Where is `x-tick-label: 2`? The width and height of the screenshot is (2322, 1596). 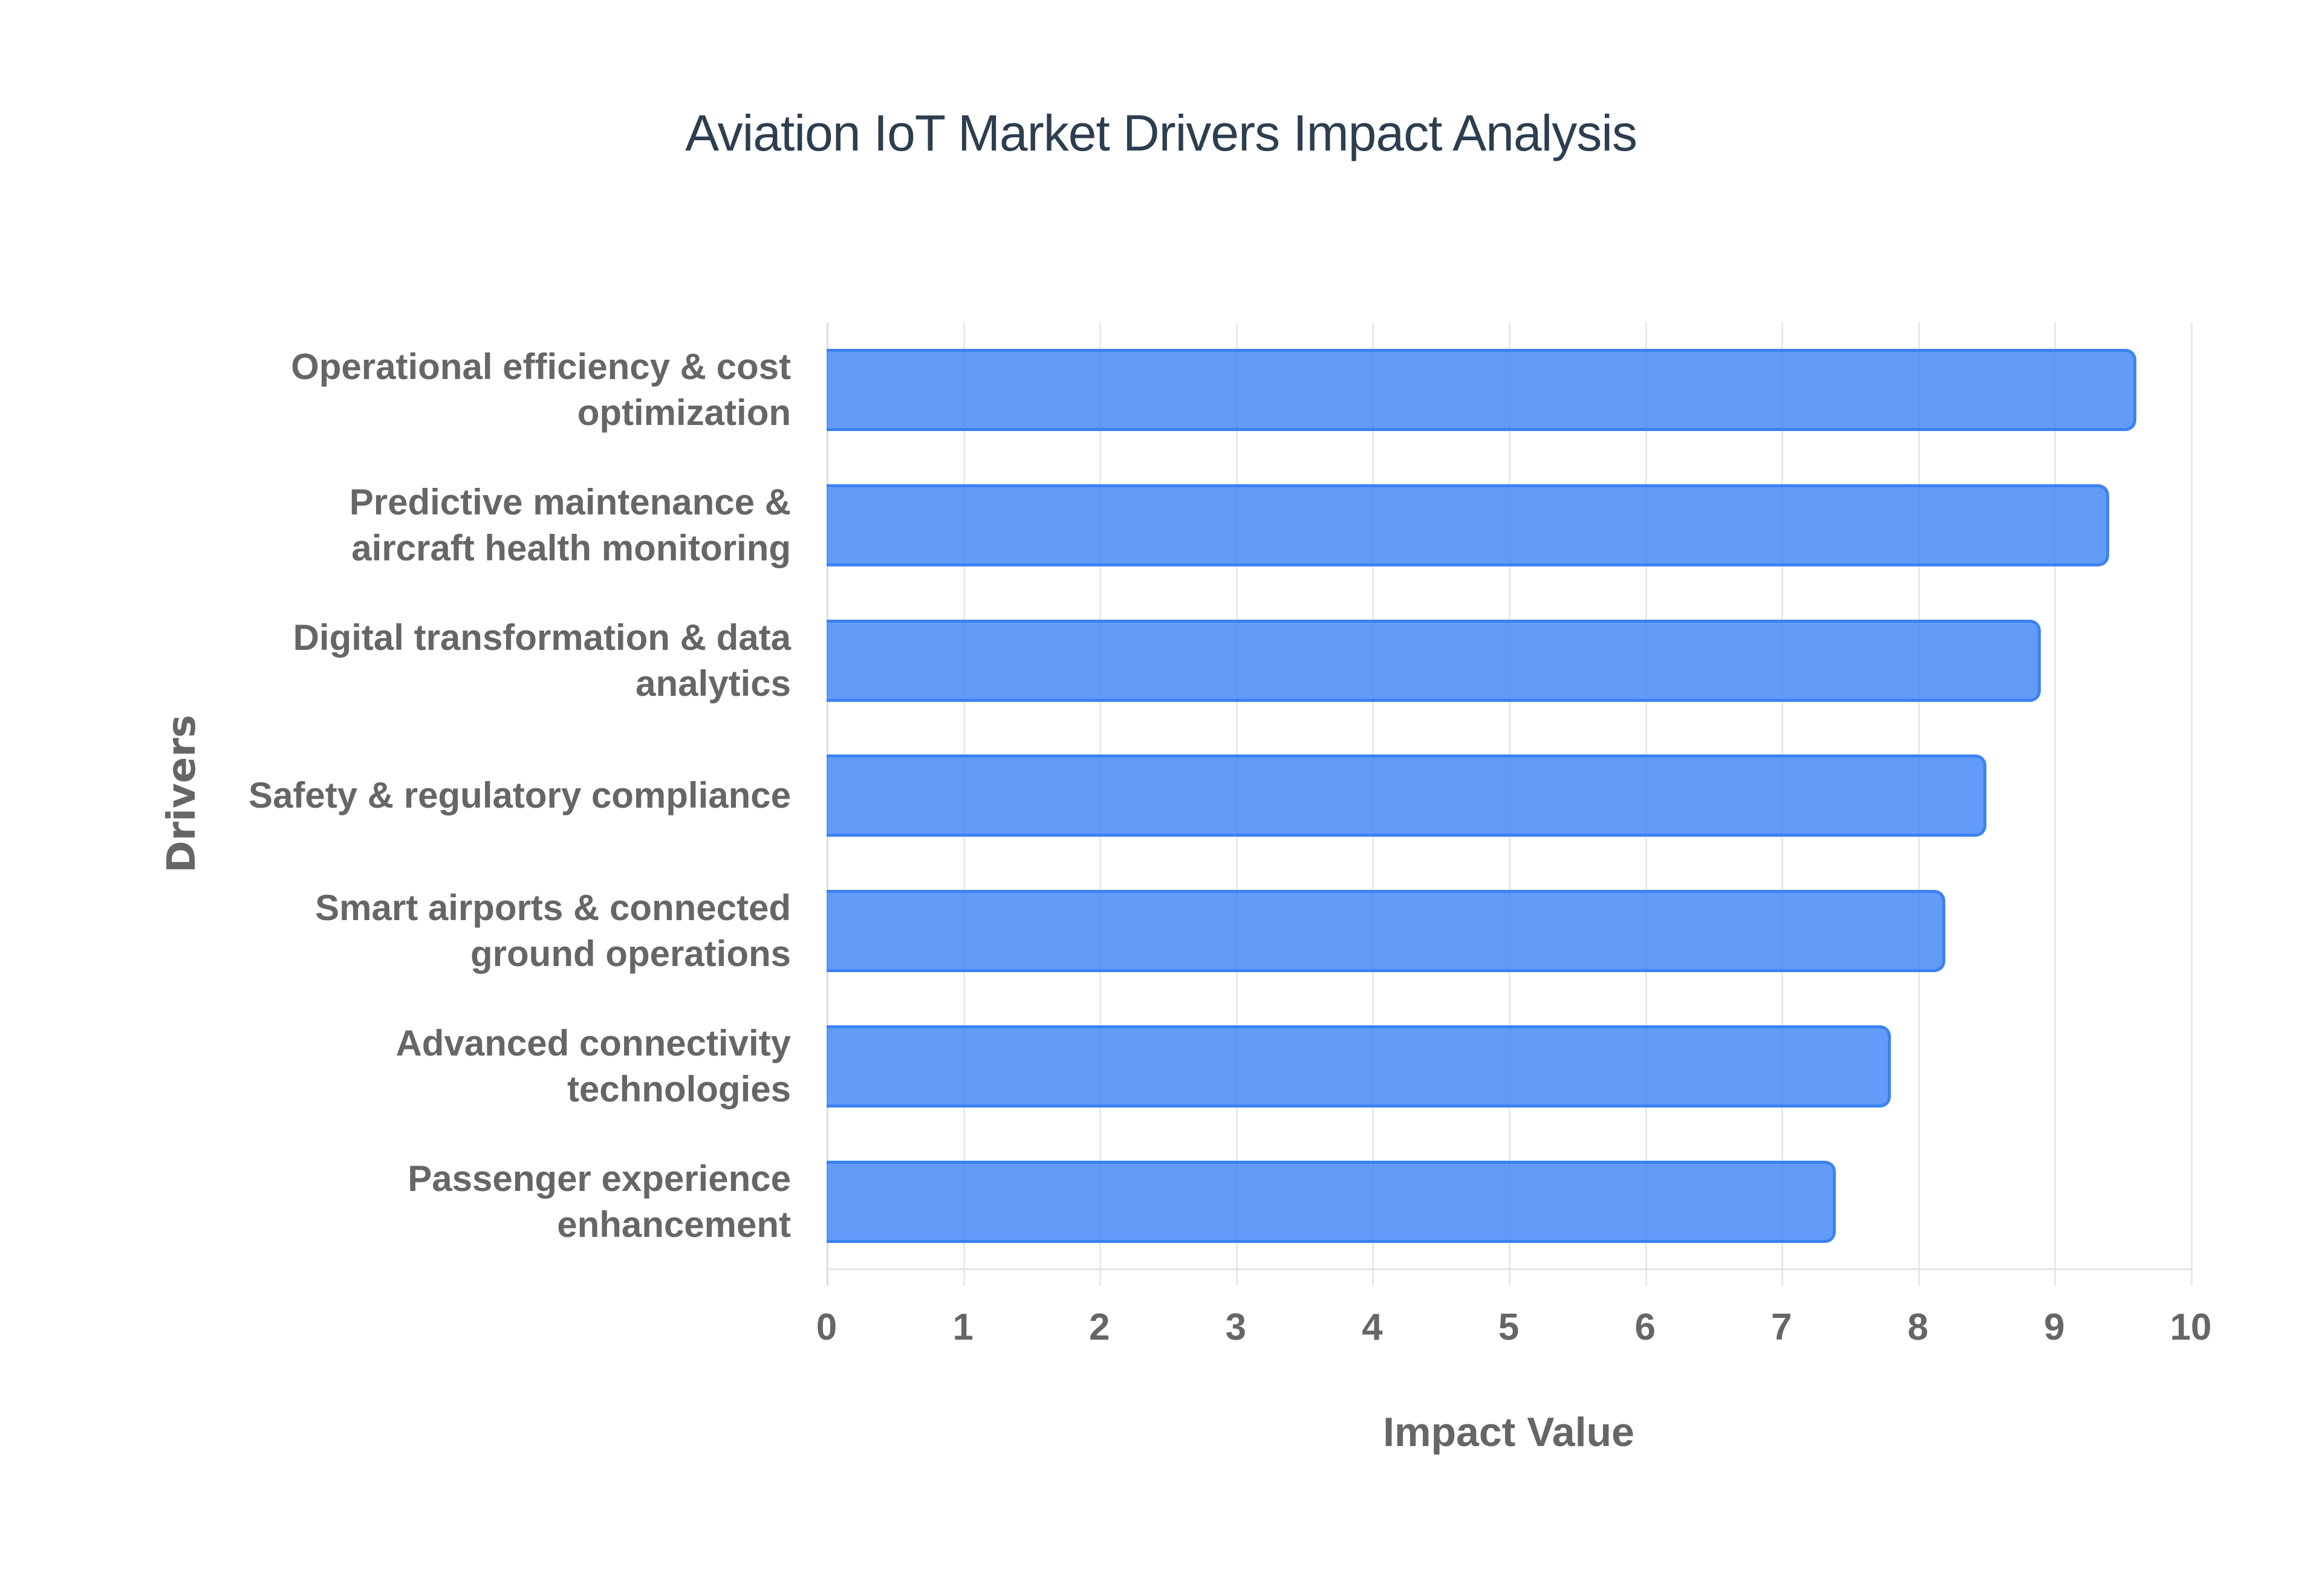
x-tick-label: 2 is located at coordinates (1099, 1327).